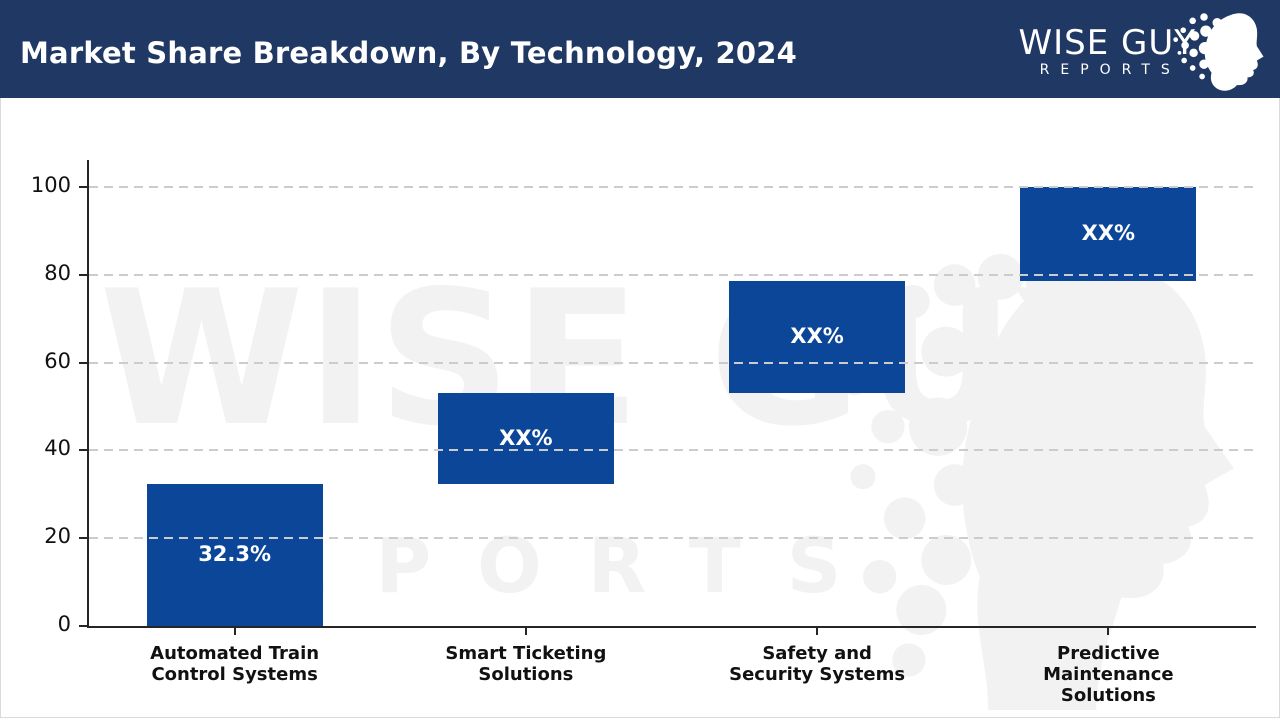 This screenshot has width=1280, height=720. Describe the element at coordinates (57, 536) in the screenshot. I see `y-tick-label: 20` at that location.